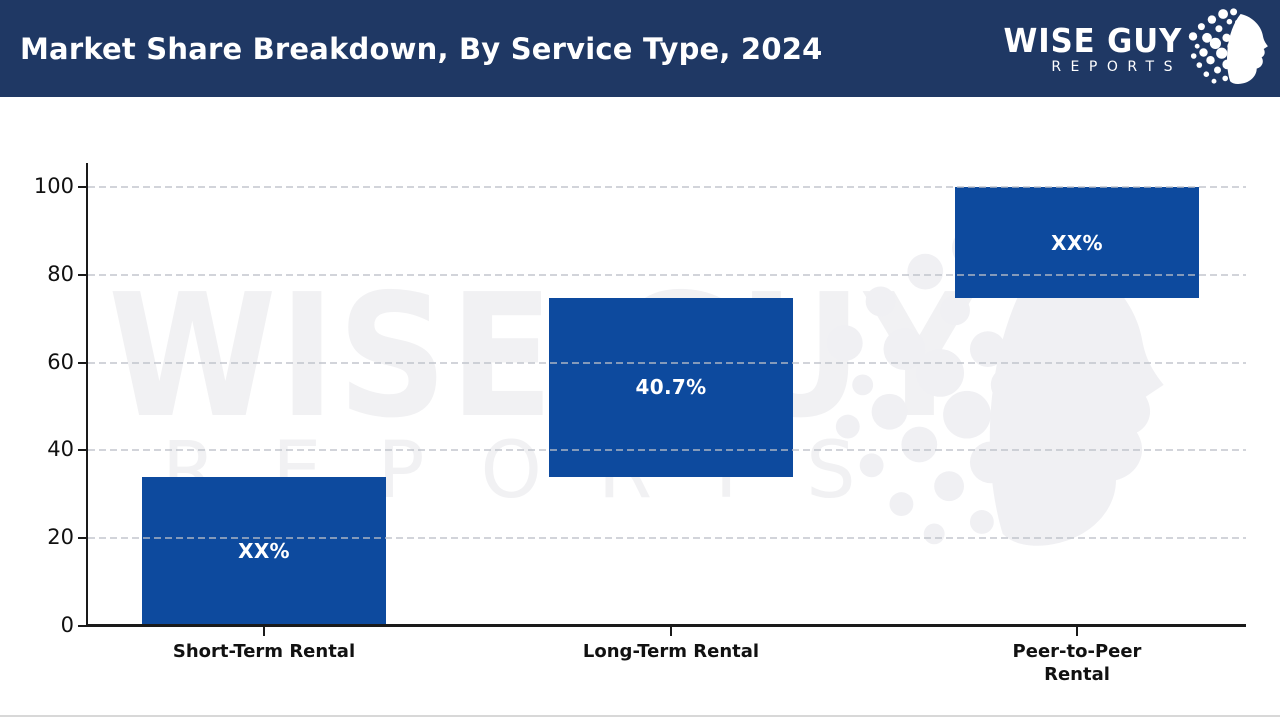 This screenshot has height=720, width=1280. Describe the element at coordinates (671, 651) in the screenshot. I see `x-category-label: Long-Term Rental` at that location.